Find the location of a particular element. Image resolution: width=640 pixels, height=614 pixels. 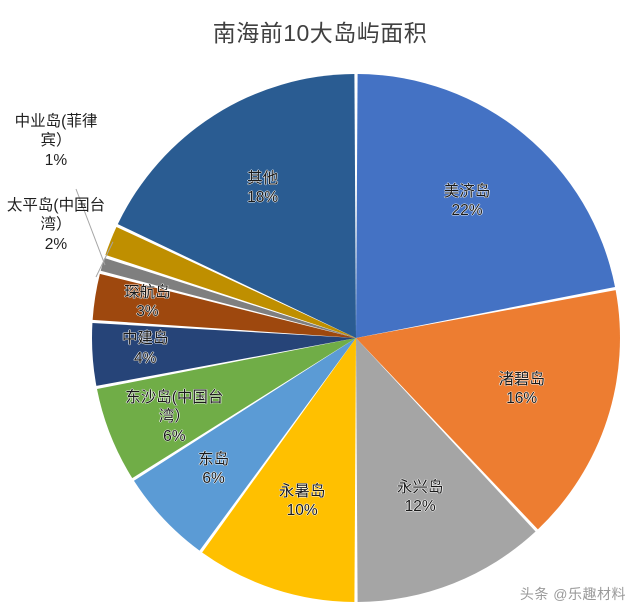

watermark: 头条 @乐趣材料 is located at coordinates (572, 594).